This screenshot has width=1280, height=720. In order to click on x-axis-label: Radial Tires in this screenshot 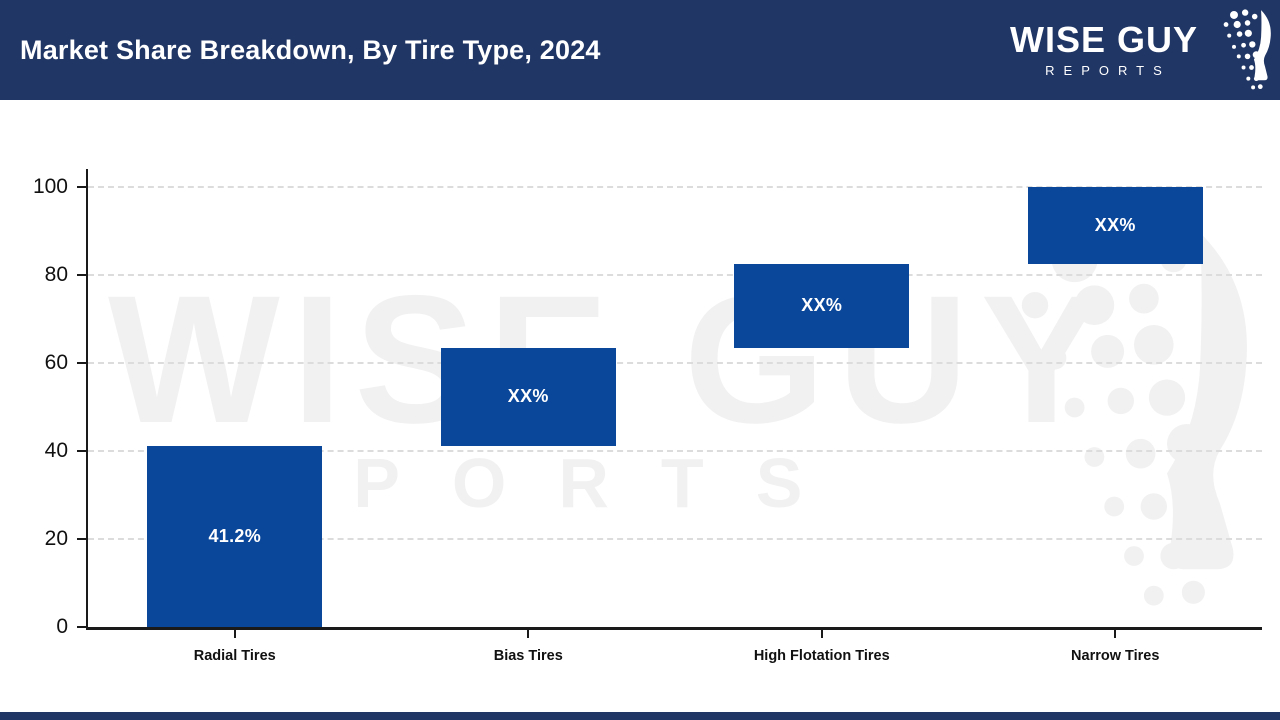, I will do `click(234, 656)`.